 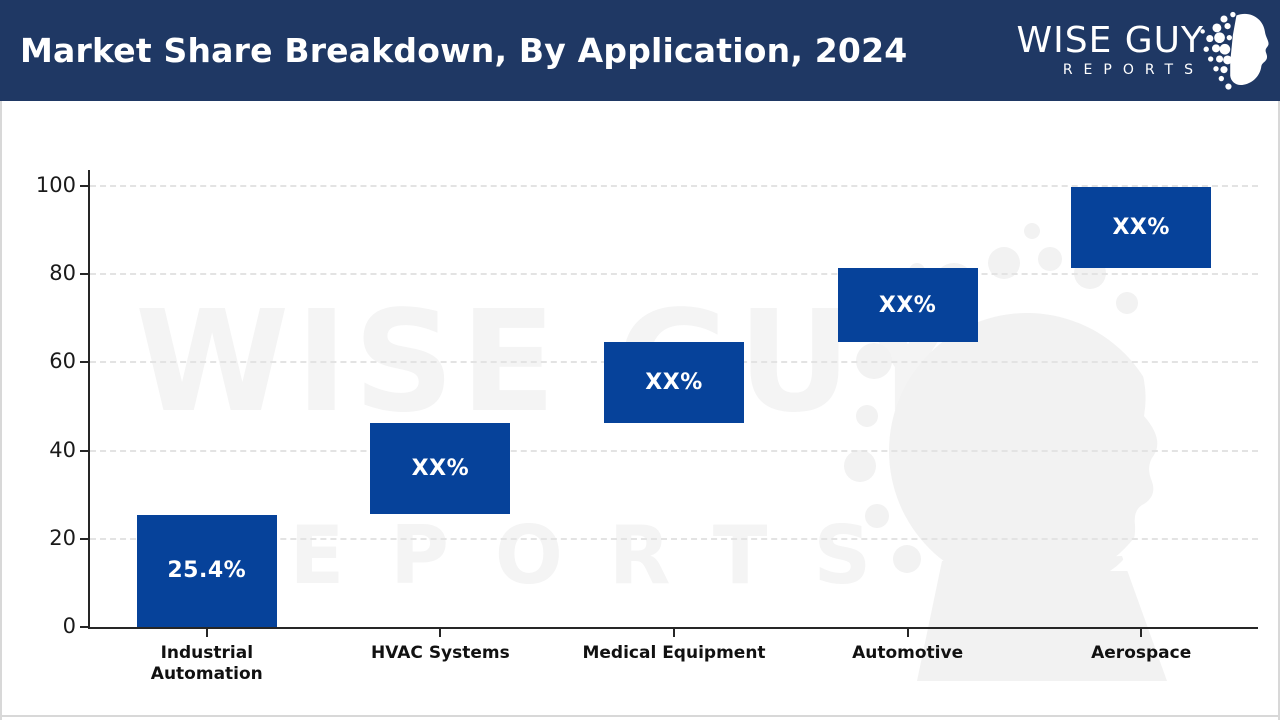 I want to click on x-label-line: HVAC Systems, so click(x=440, y=653).